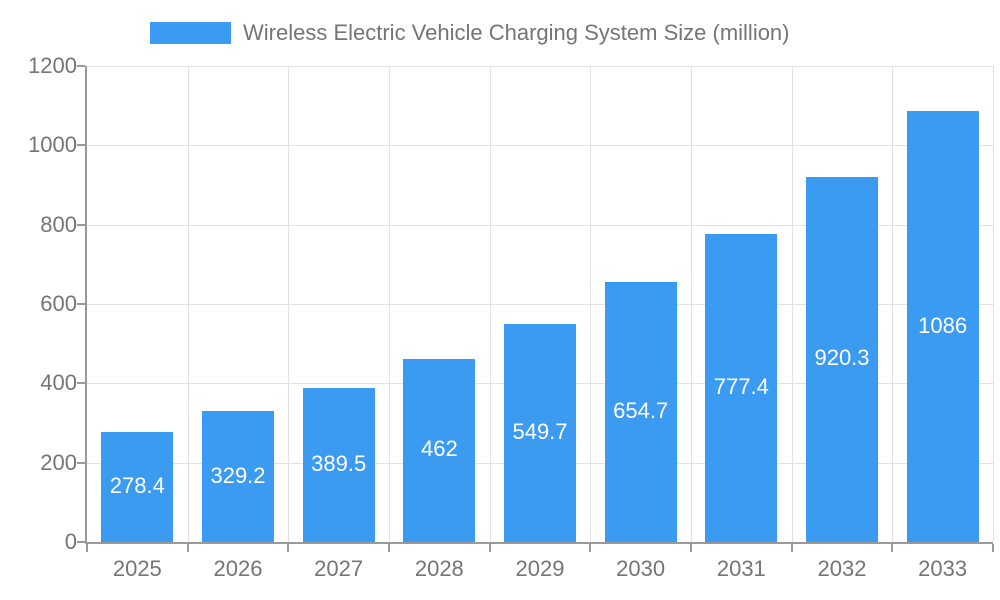 The image size is (1000, 600). Describe the element at coordinates (52, 145) in the screenshot. I see `y-axis-tick-label: 1000` at that location.